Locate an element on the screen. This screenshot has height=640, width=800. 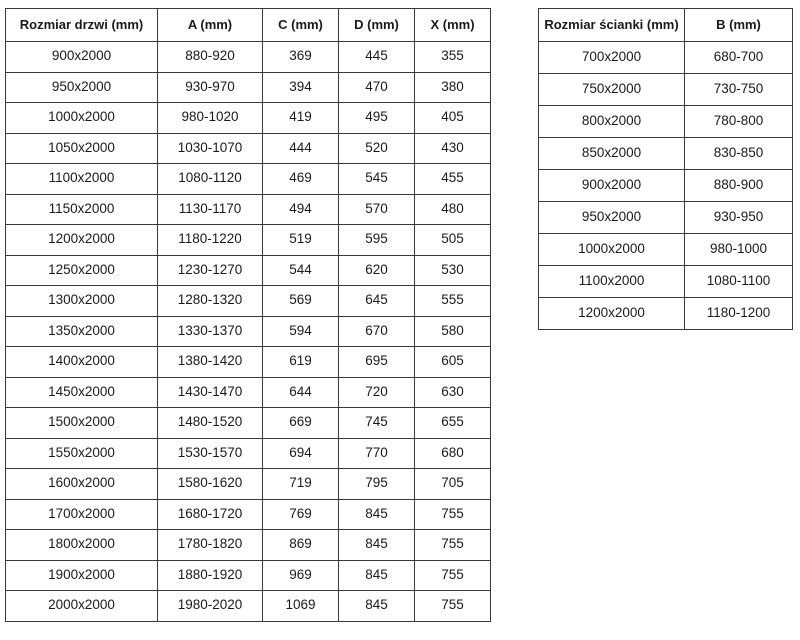
table-row: 2000x2000 1980-2020 1069 845 755 is located at coordinates (248, 606).